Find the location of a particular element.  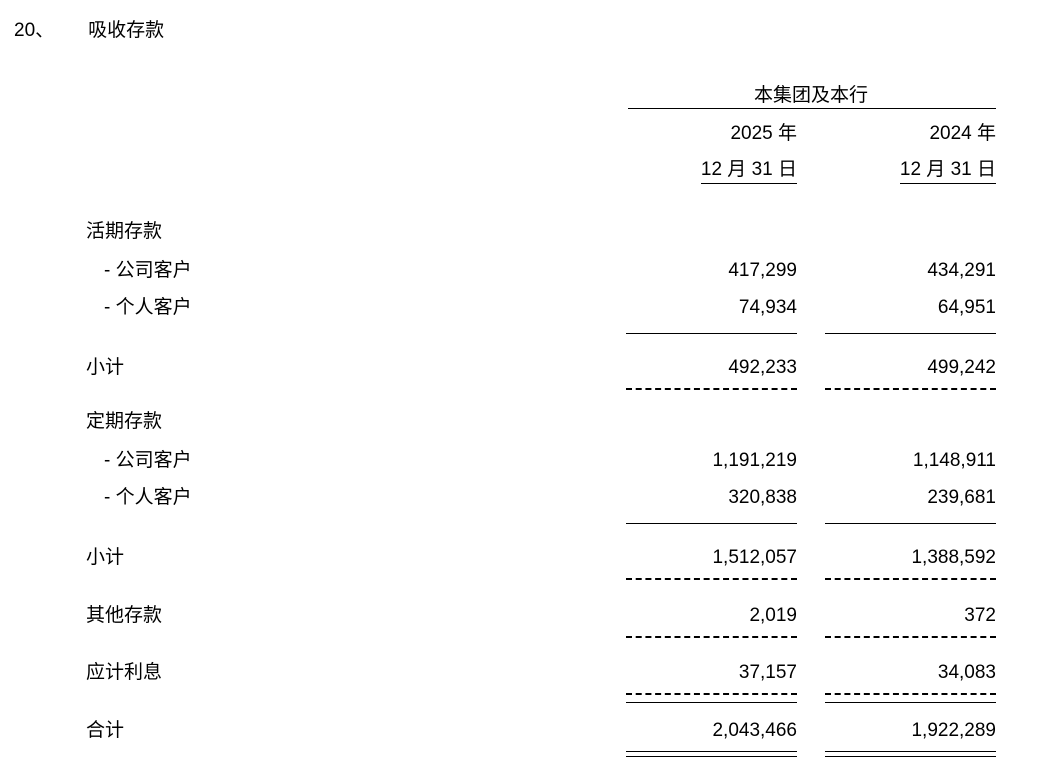

section-heading-row: 定期存款 is located at coordinates (526, 422).